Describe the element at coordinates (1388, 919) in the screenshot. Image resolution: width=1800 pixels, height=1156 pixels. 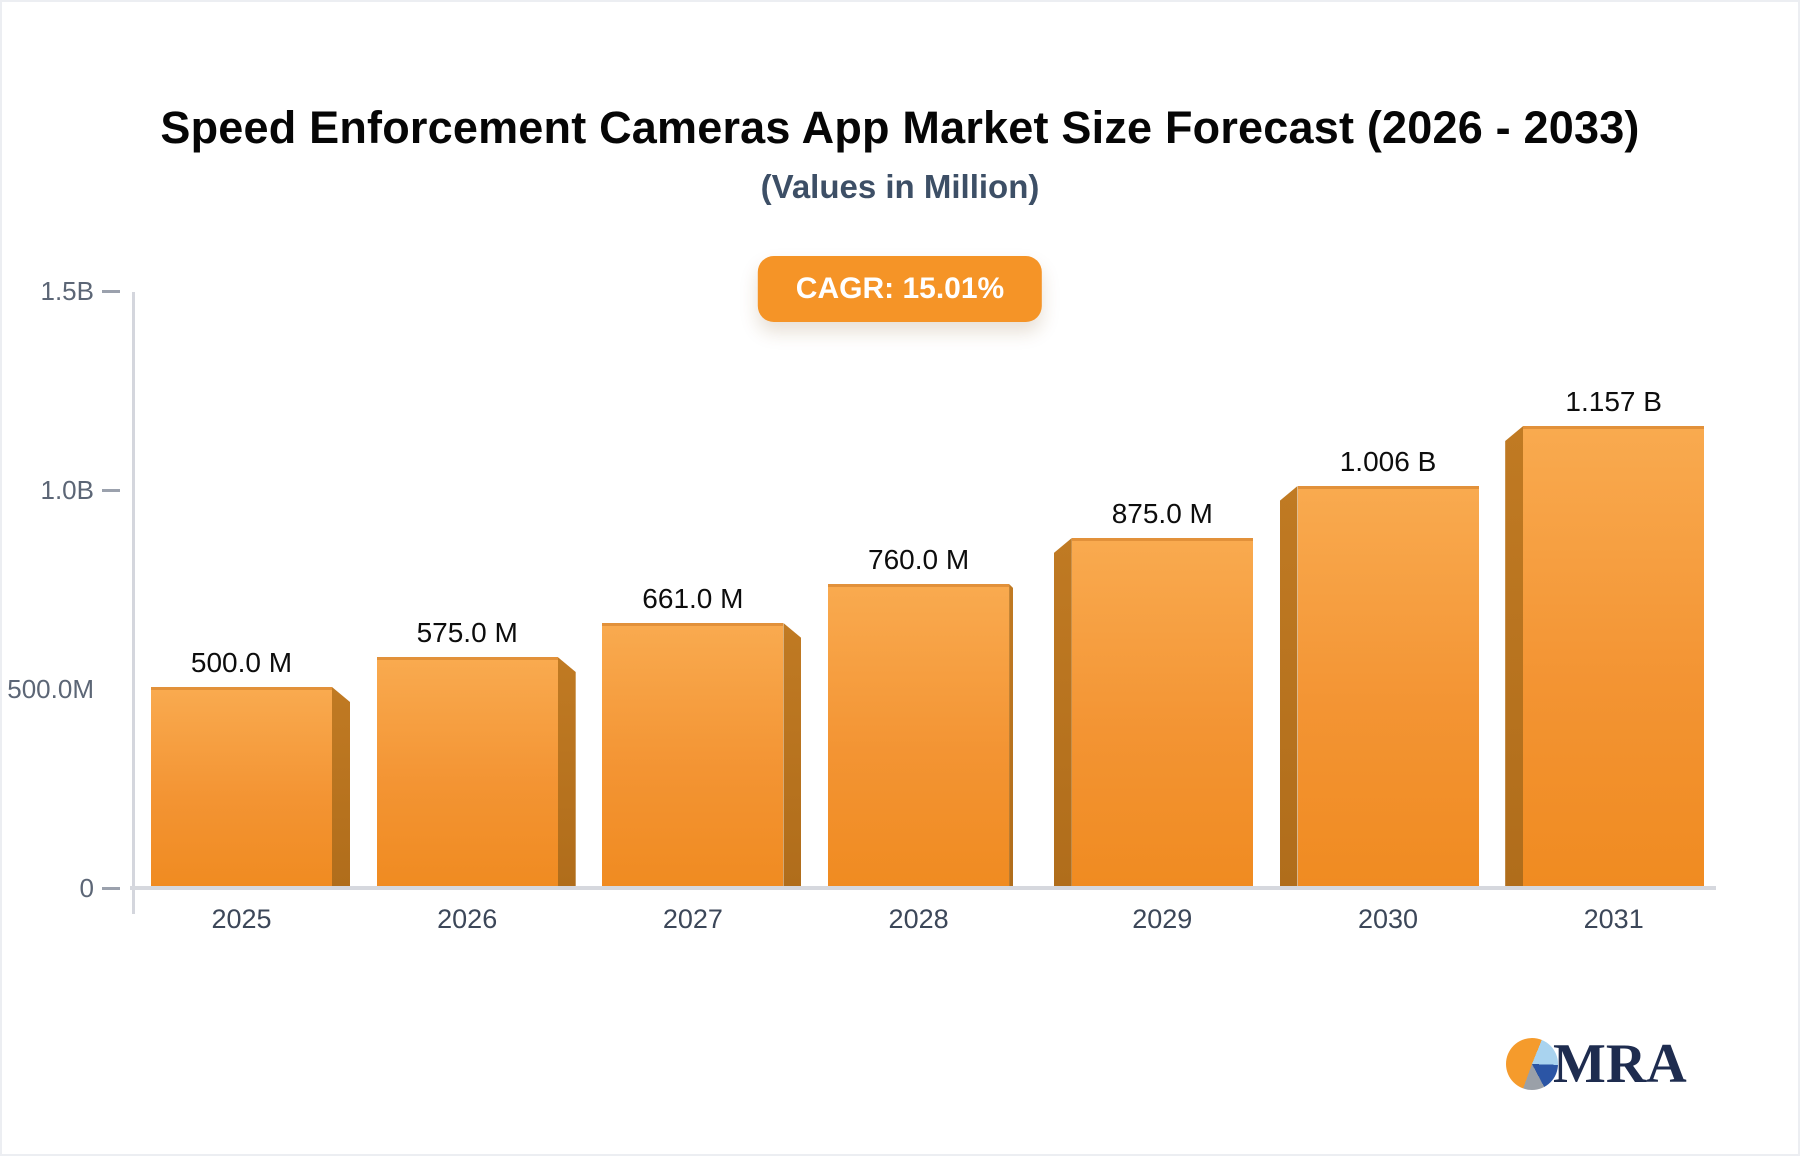
I see `x-axis-label-2030: 2030` at that location.